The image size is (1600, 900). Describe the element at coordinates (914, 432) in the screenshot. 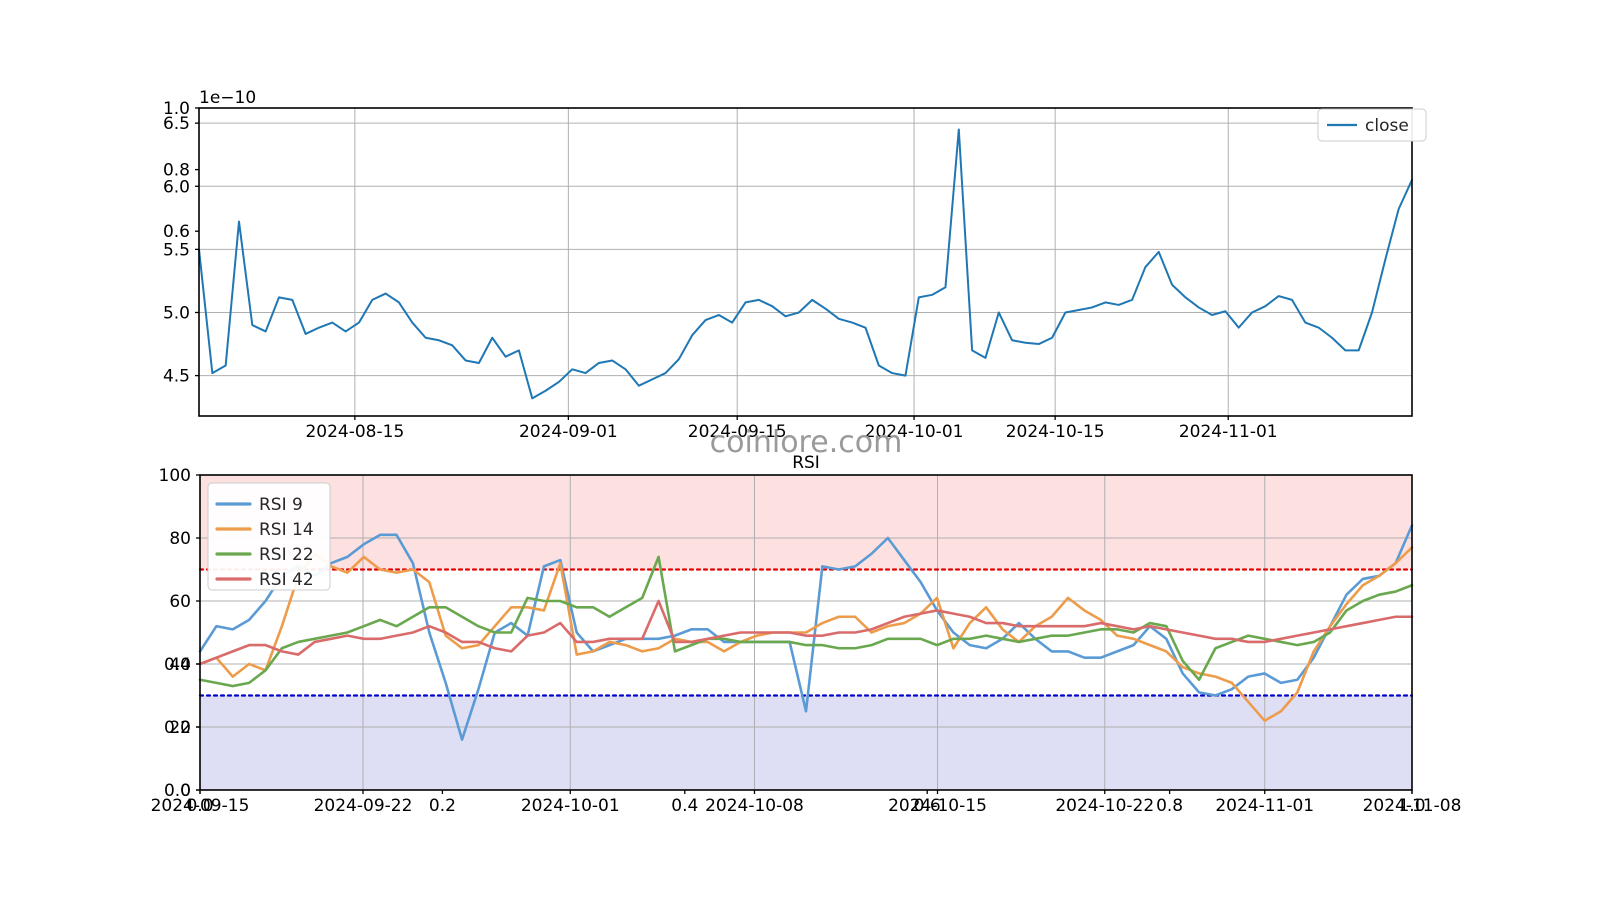

I see `price-x-tick-label: 2024-10-01` at that location.